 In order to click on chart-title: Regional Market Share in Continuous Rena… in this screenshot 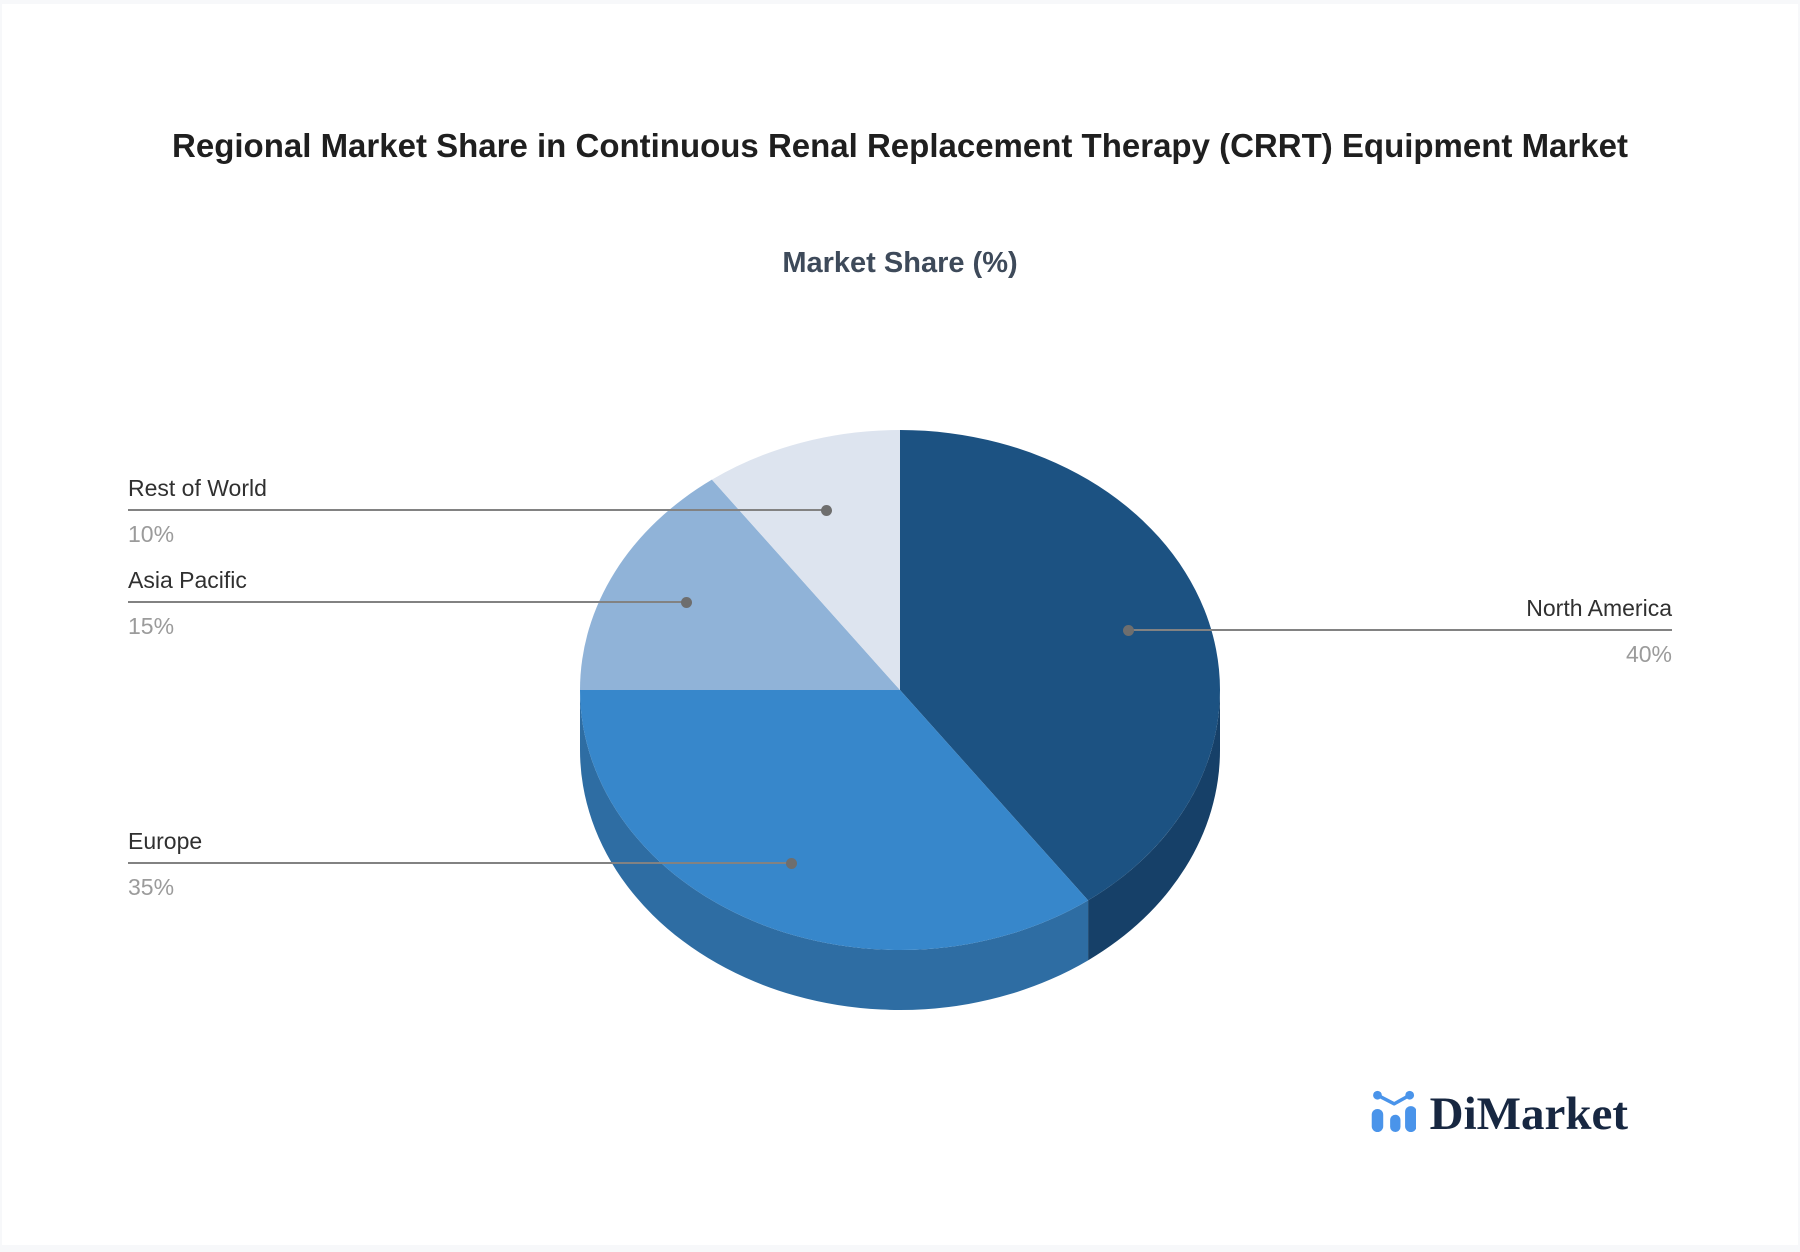, I will do `click(900, 145)`.